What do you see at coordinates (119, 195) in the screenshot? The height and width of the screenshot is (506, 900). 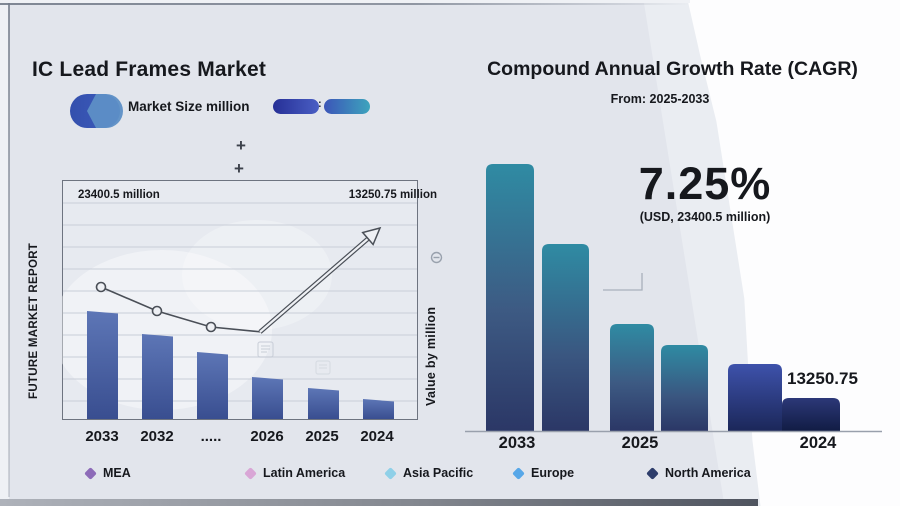 I see `left-chart-max-value: 23400.5 million` at bounding box center [119, 195].